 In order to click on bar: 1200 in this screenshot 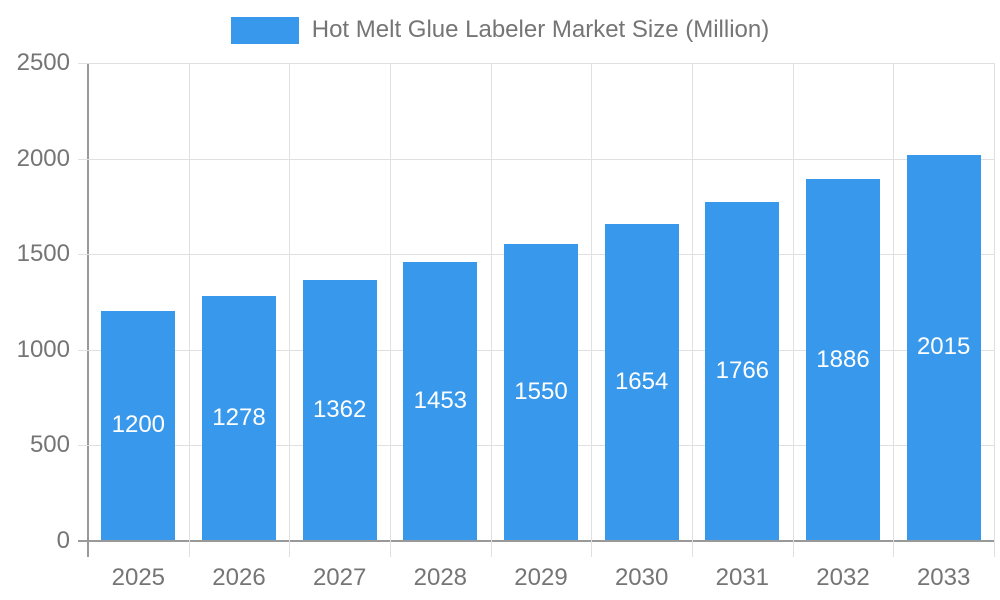, I will do `click(138, 425)`.